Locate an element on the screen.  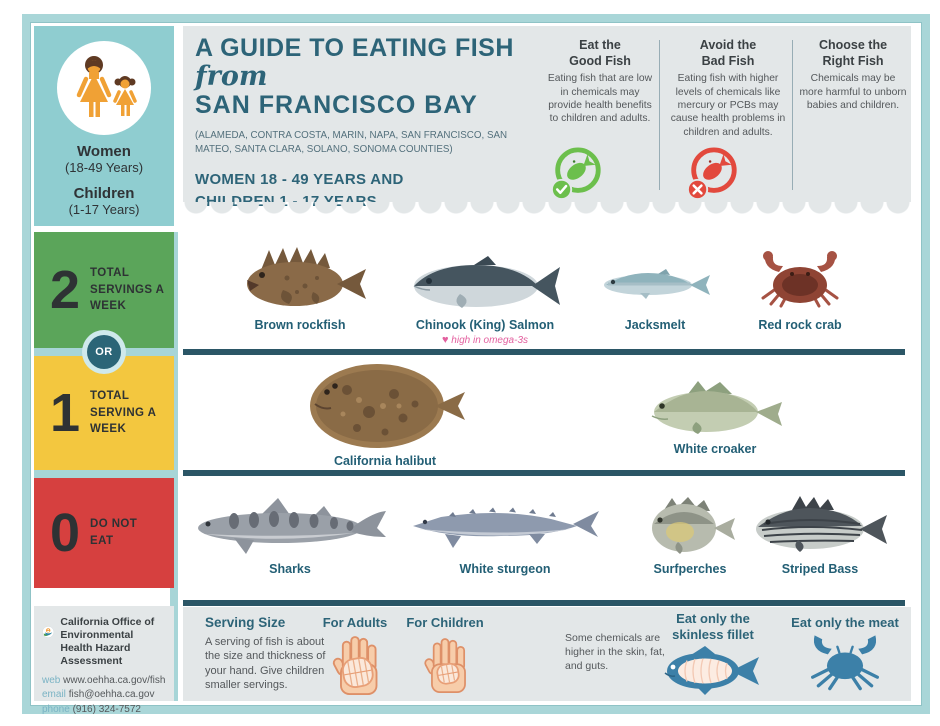
for-children-label: For Children is located at coordinates (445, 622).